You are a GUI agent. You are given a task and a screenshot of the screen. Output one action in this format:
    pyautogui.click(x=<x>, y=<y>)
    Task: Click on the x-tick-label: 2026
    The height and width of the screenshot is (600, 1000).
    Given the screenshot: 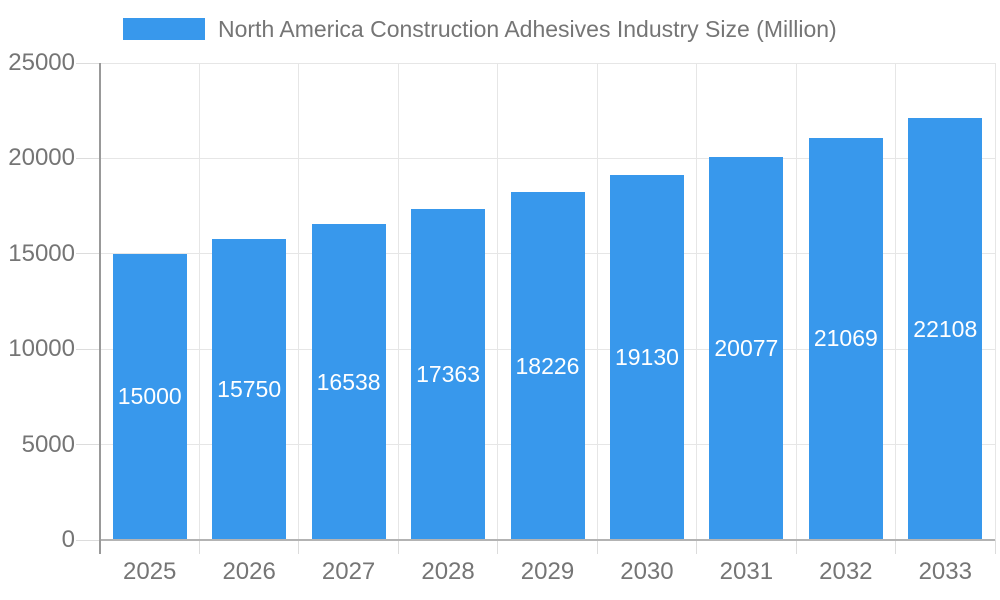 What is the action you would take?
    pyautogui.click(x=249, y=571)
    